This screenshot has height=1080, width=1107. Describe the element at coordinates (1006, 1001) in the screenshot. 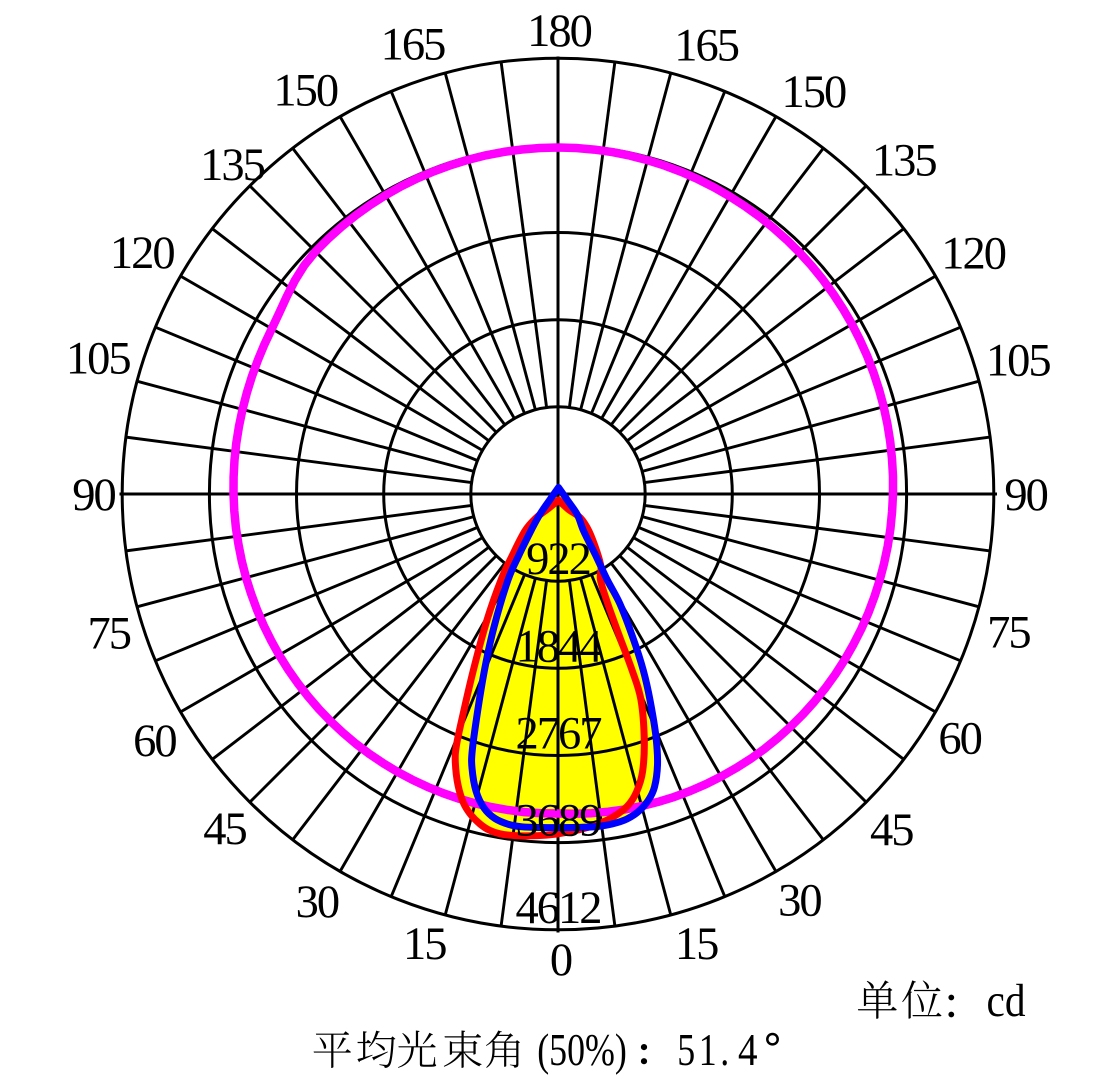

I see `svg-text: cd` at that location.